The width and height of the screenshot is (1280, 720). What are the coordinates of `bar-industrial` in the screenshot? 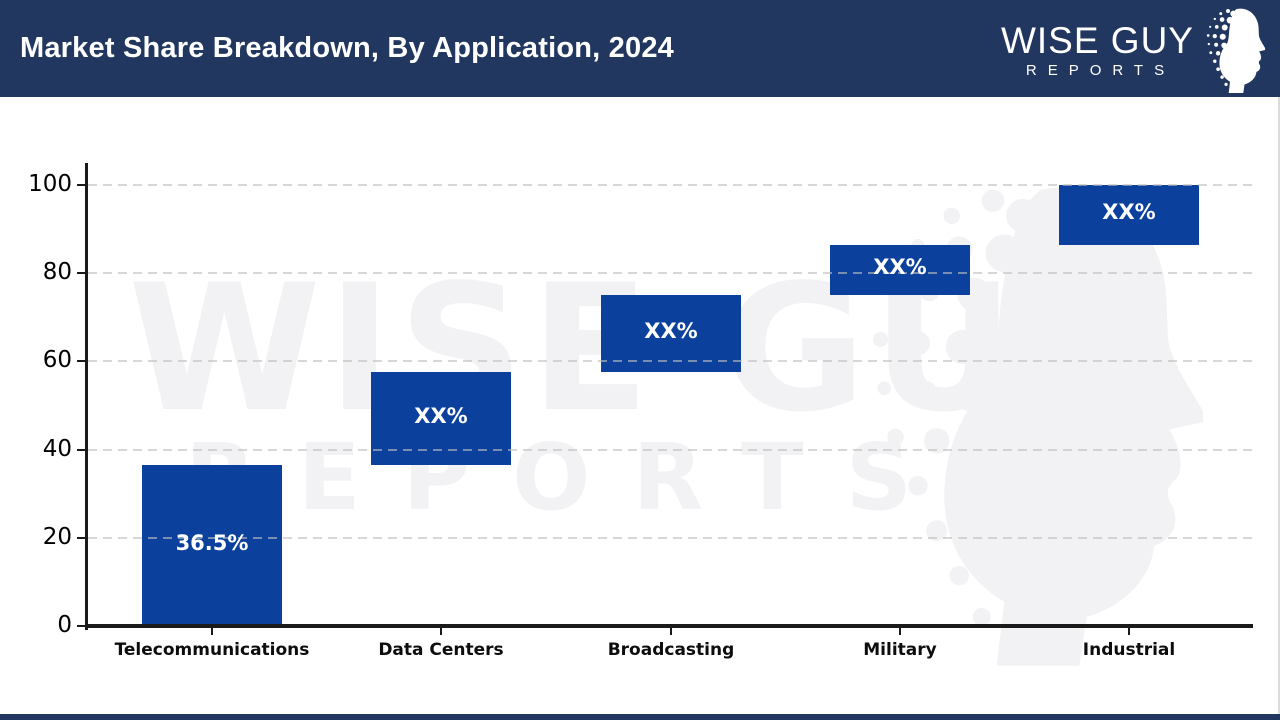 It's located at (1129, 215).